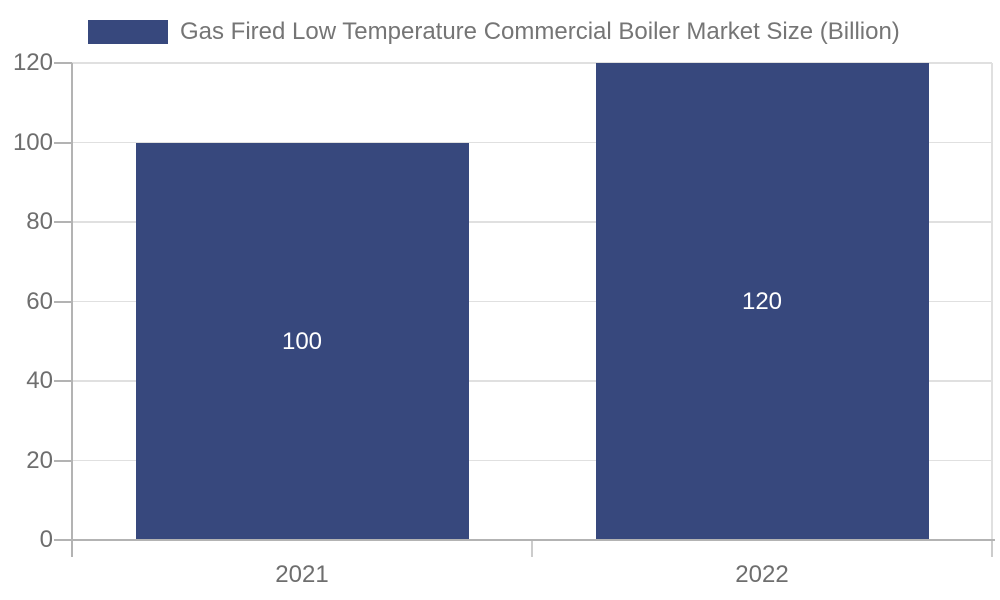 The width and height of the screenshot is (1000, 600). What do you see at coordinates (128, 32) in the screenshot?
I see `legend-swatch` at bounding box center [128, 32].